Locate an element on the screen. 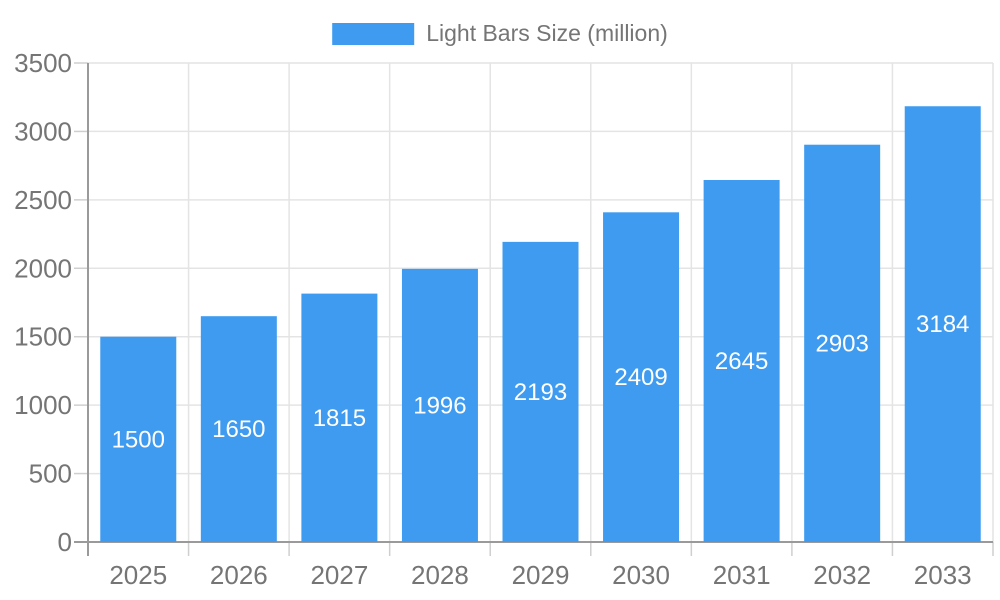  x-axis-tick-label: 2032 is located at coordinates (842, 575).